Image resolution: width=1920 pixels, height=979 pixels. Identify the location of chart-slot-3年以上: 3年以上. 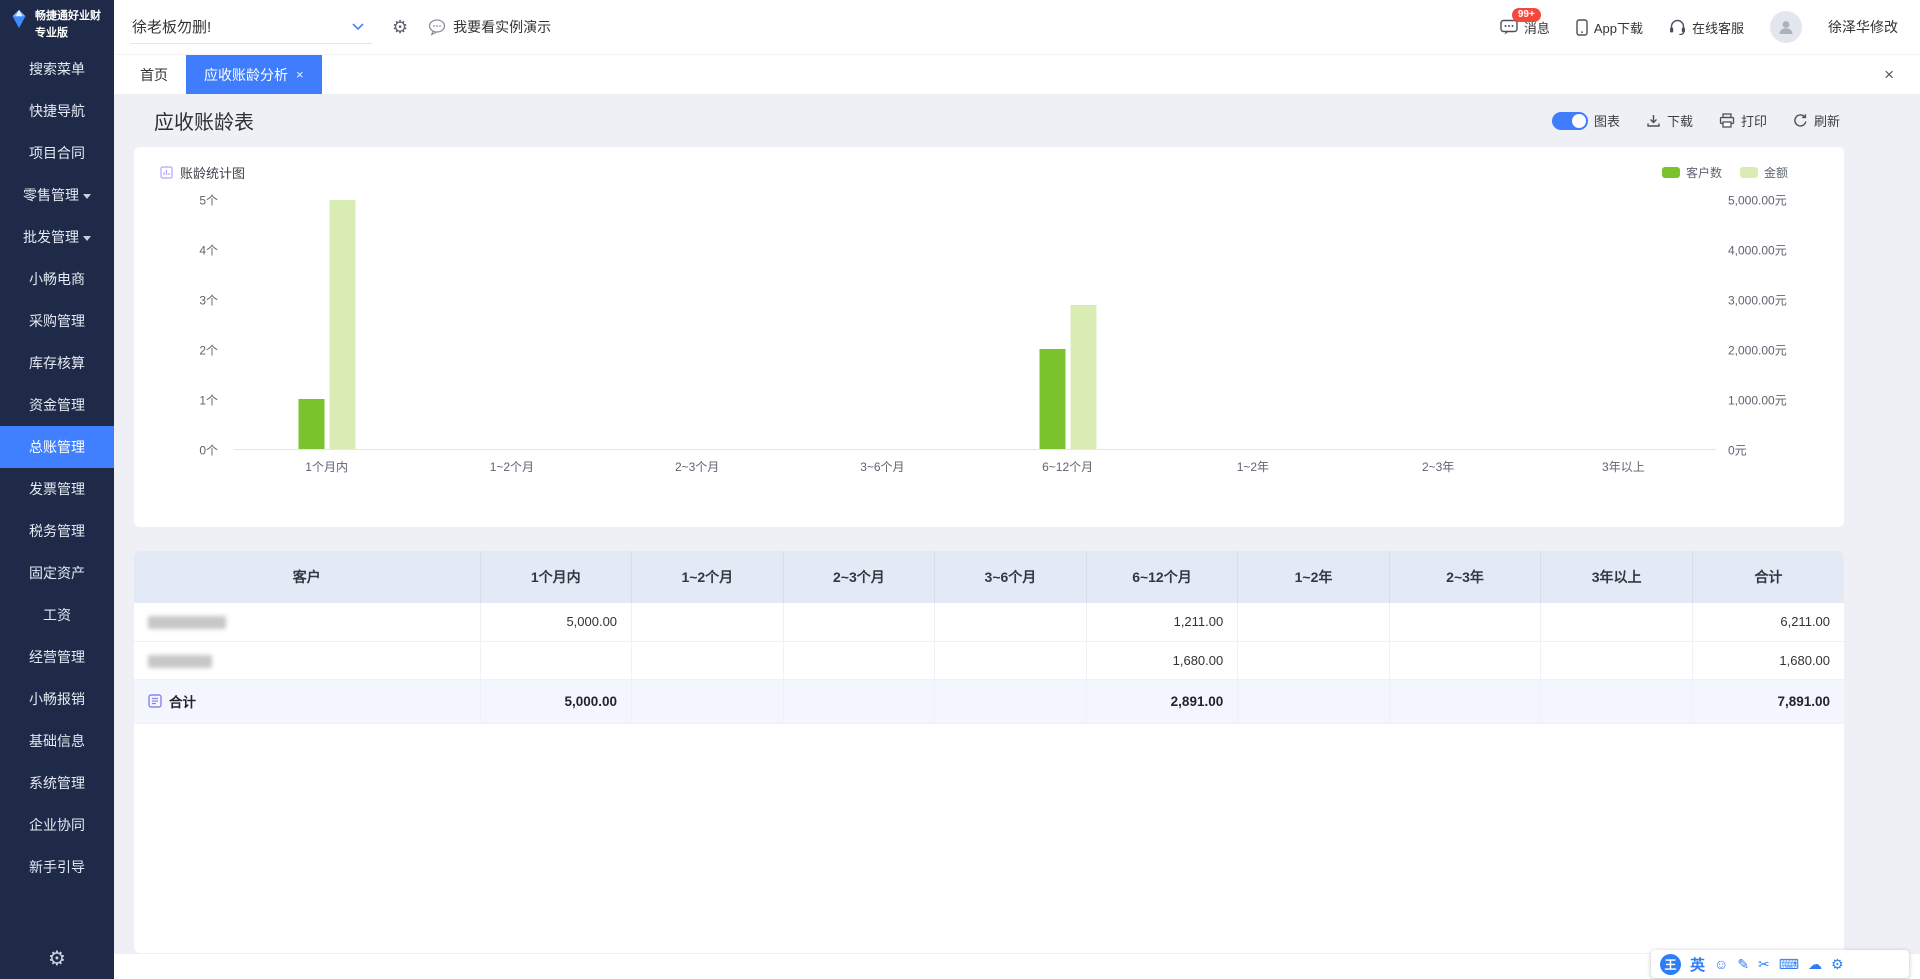
(1623, 337).